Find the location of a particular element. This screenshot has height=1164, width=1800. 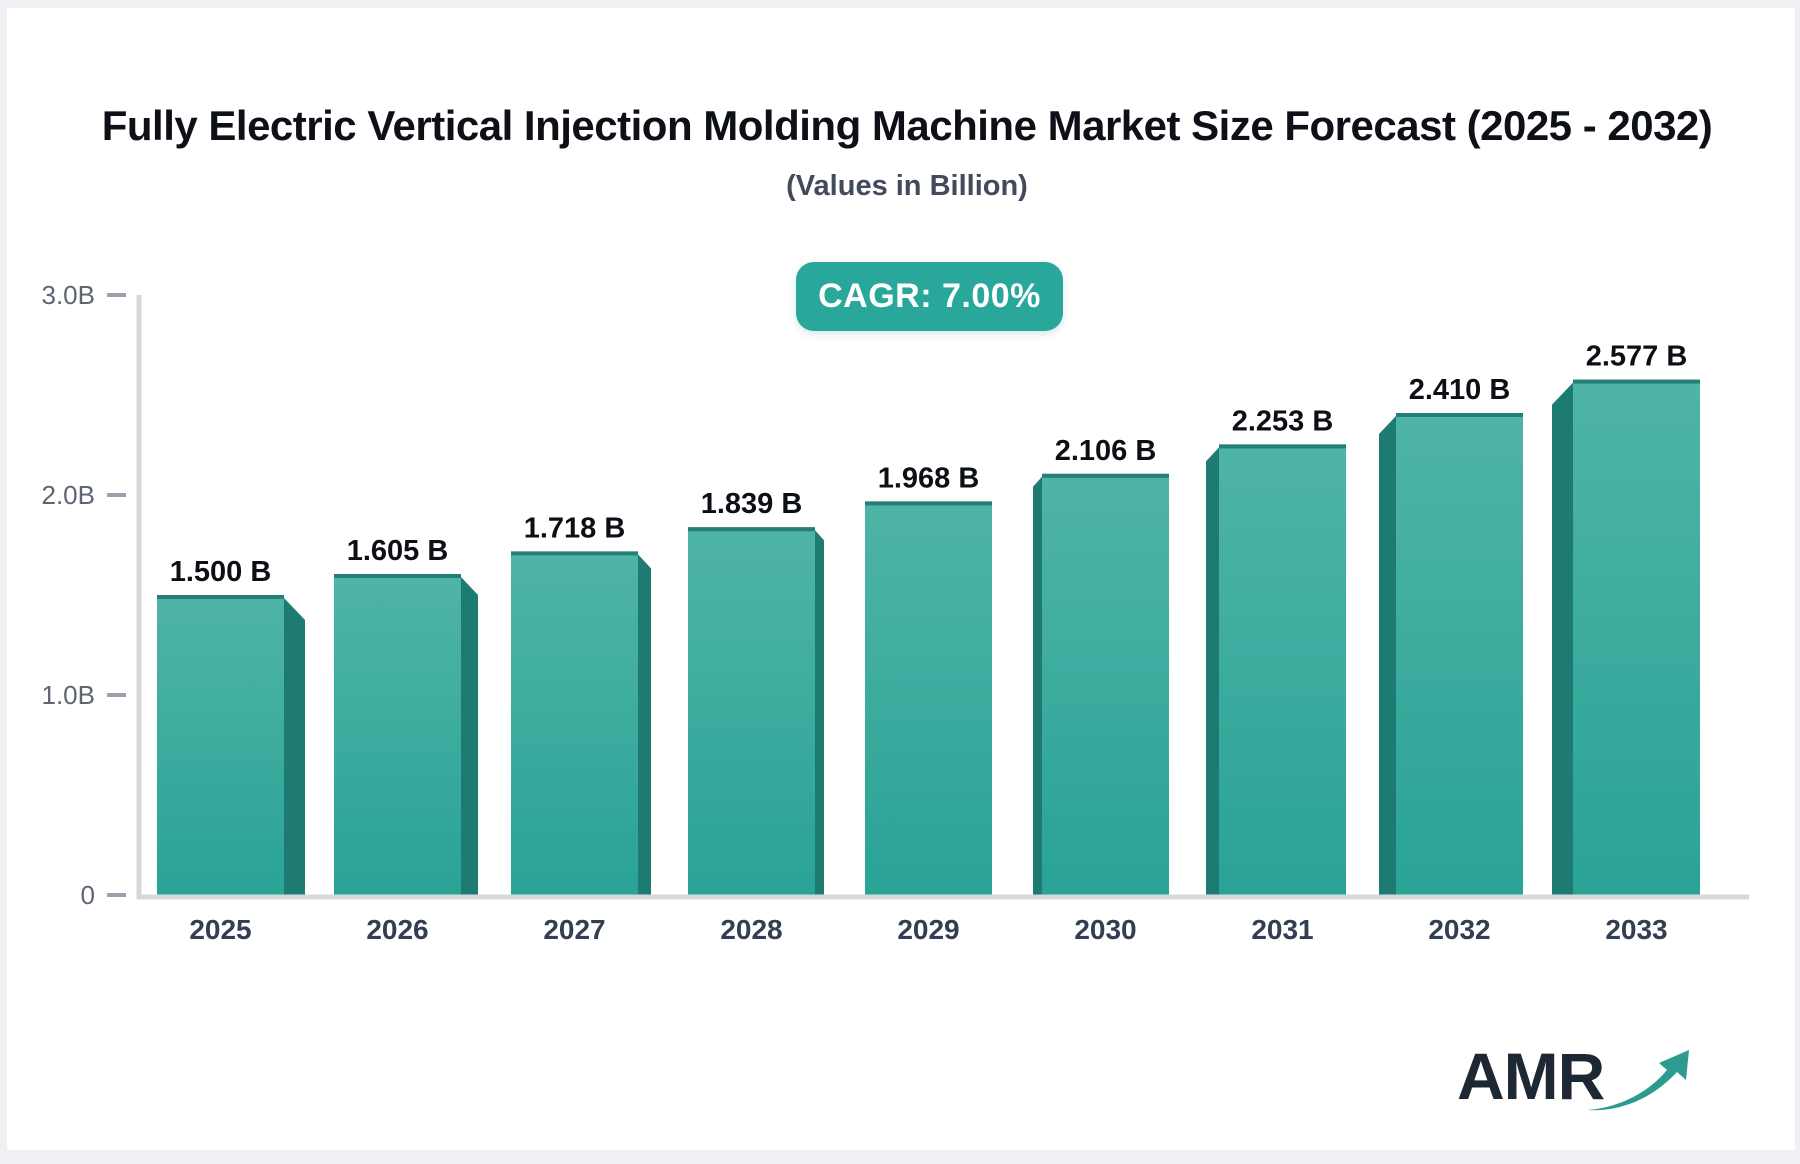

cagr-badge: CAGR: 7.00% is located at coordinates (929, 296).